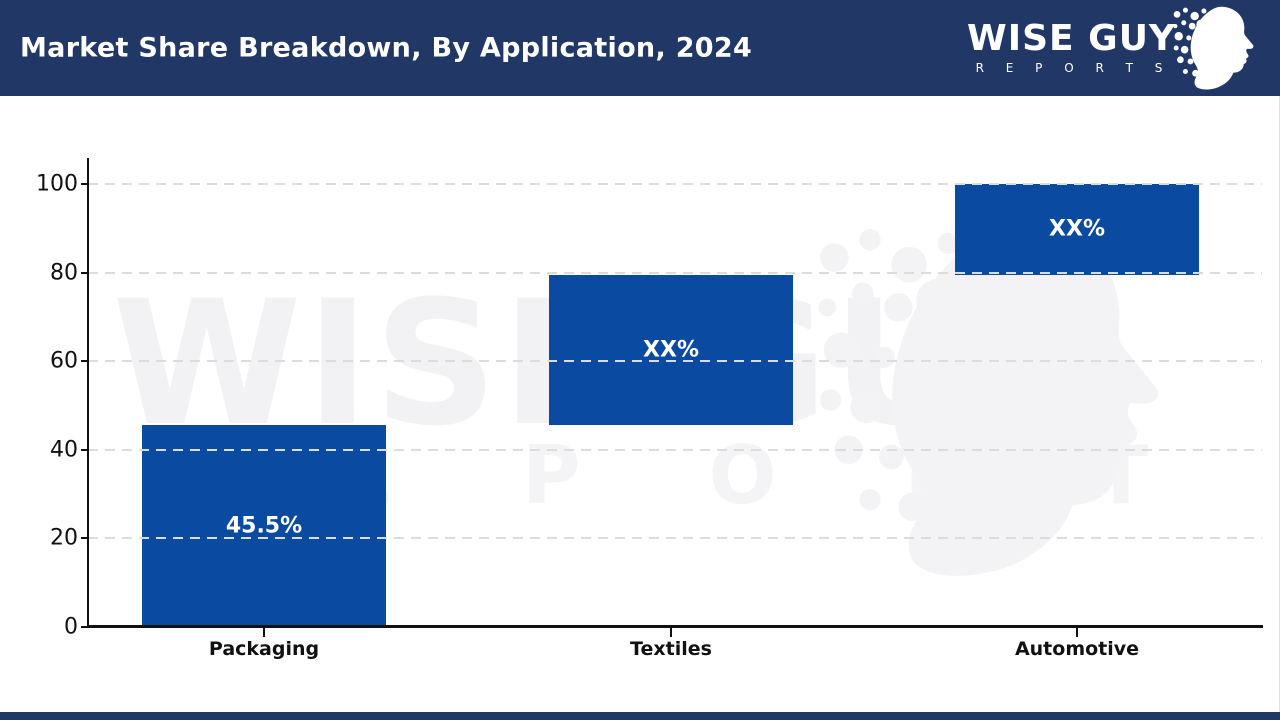 This screenshot has width=1280, height=720. Describe the element at coordinates (1073, 68) in the screenshot. I see `logo-subtext: R E P O R T S` at that location.